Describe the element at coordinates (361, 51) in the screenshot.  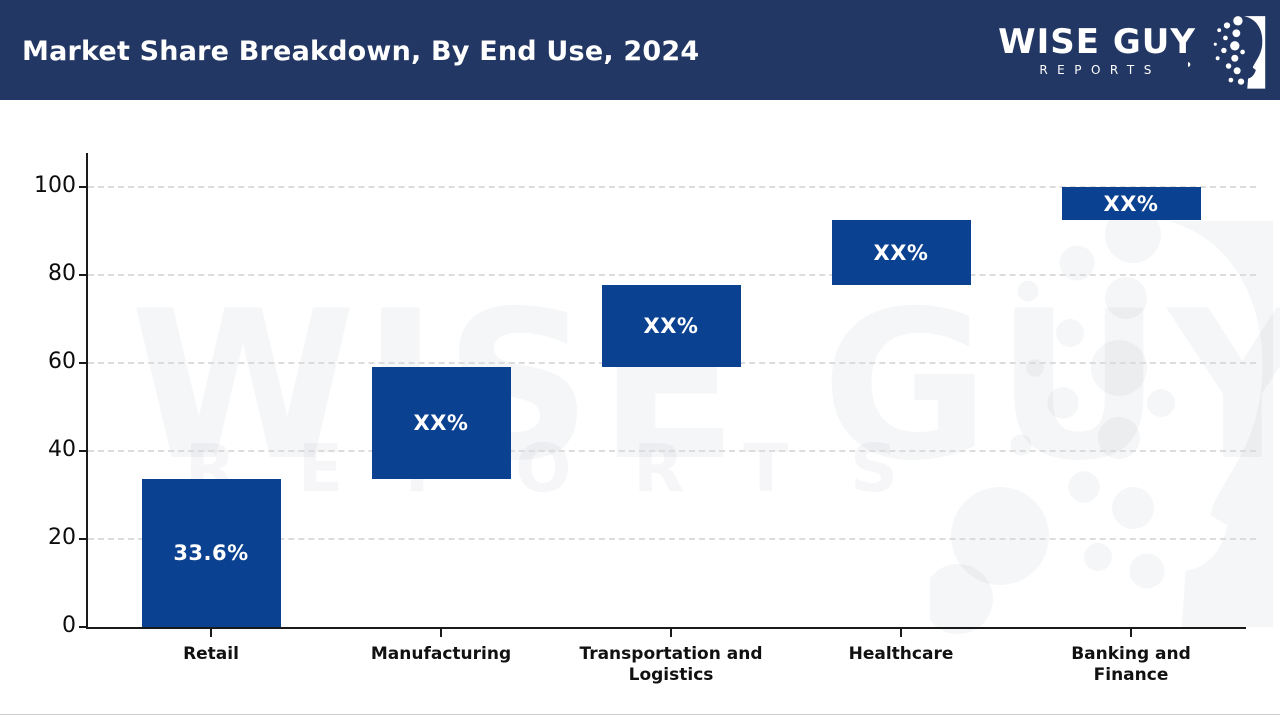
I see `page-title: Market Share Breakdown, By End Use, 2024` at that location.